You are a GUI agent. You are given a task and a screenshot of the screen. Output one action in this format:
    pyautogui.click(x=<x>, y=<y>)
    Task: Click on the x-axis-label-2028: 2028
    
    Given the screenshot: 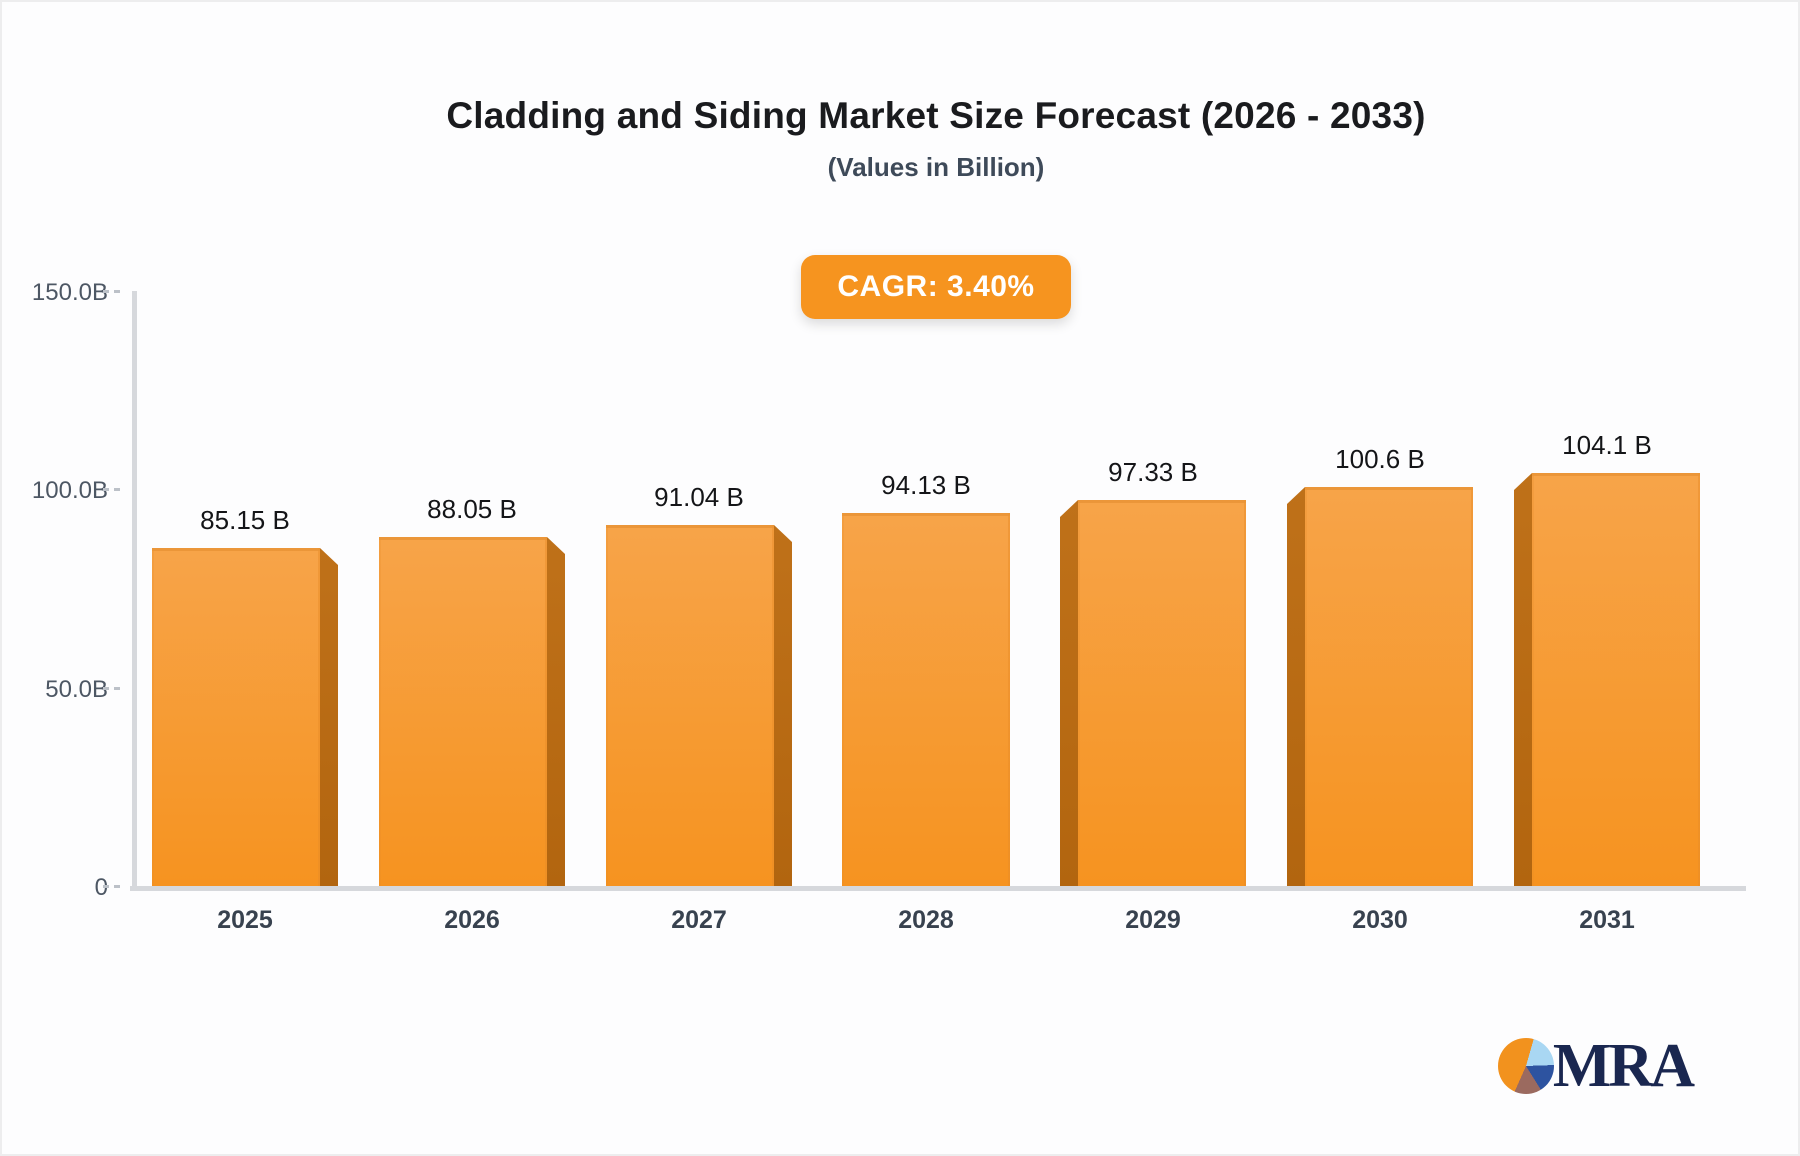 What is the action you would take?
    pyautogui.click(x=926, y=920)
    